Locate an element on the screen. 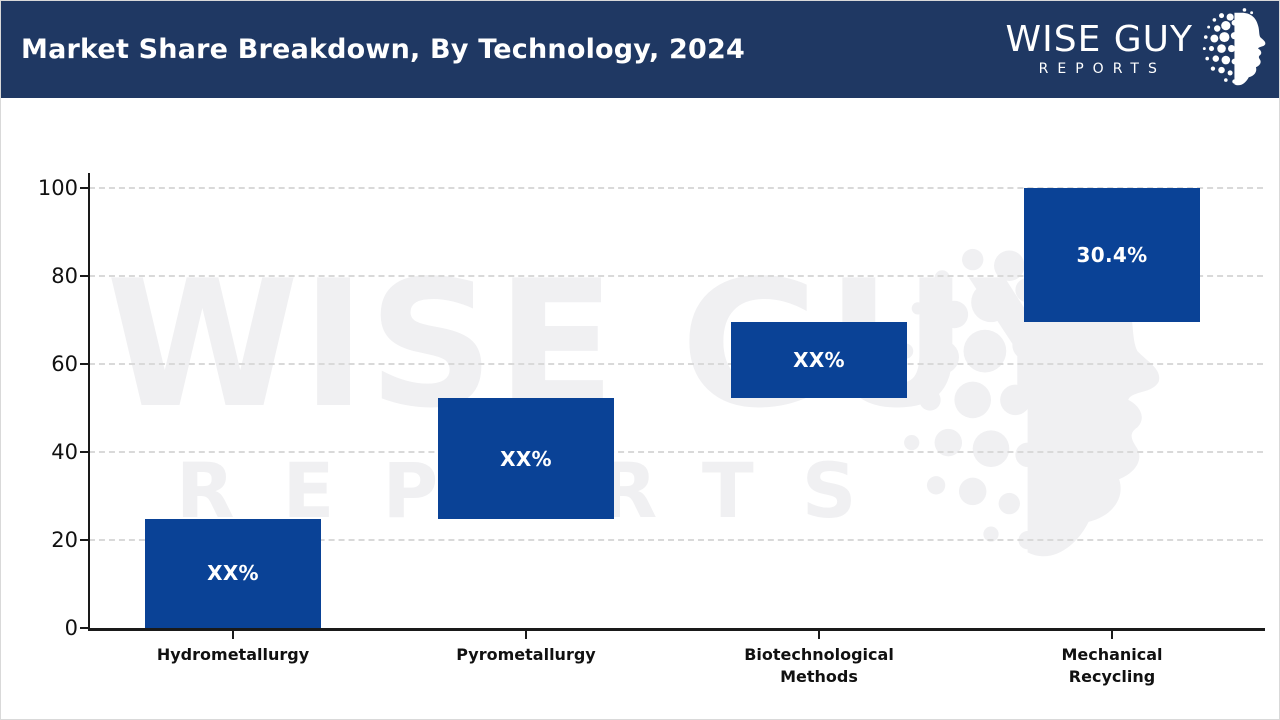  y-tick-label: 80 is located at coordinates (64, 276).